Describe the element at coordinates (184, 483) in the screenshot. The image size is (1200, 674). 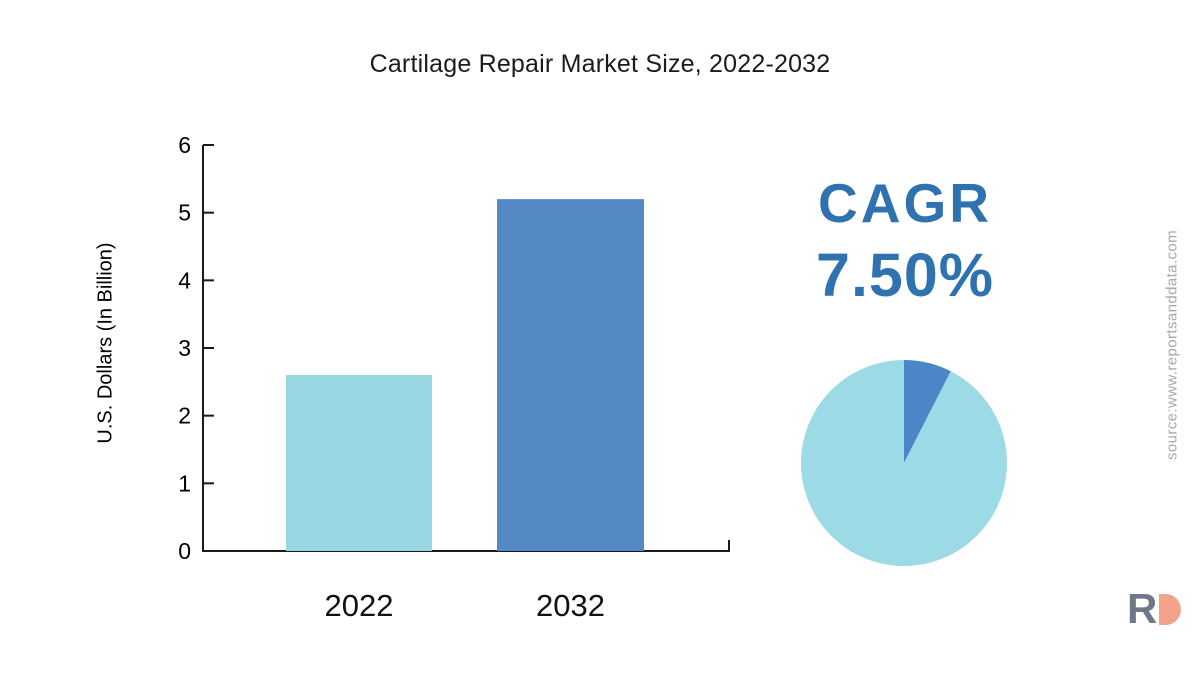
I see `y-tick-label: 1` at that location.